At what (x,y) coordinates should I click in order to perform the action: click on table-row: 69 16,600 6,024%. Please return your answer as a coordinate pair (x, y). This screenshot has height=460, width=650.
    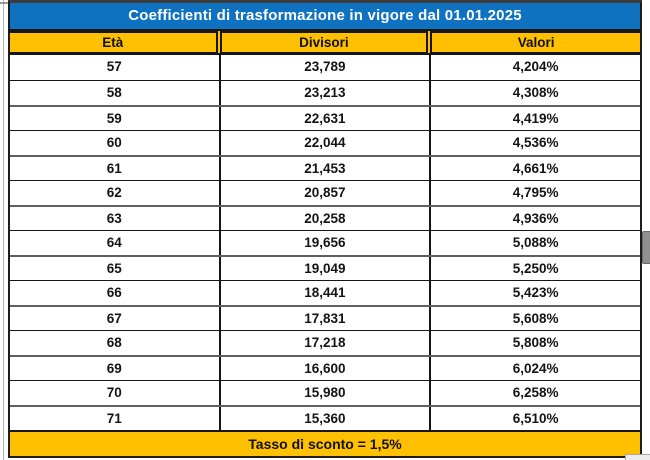
    Looking at the image, I should click on (325, 367).